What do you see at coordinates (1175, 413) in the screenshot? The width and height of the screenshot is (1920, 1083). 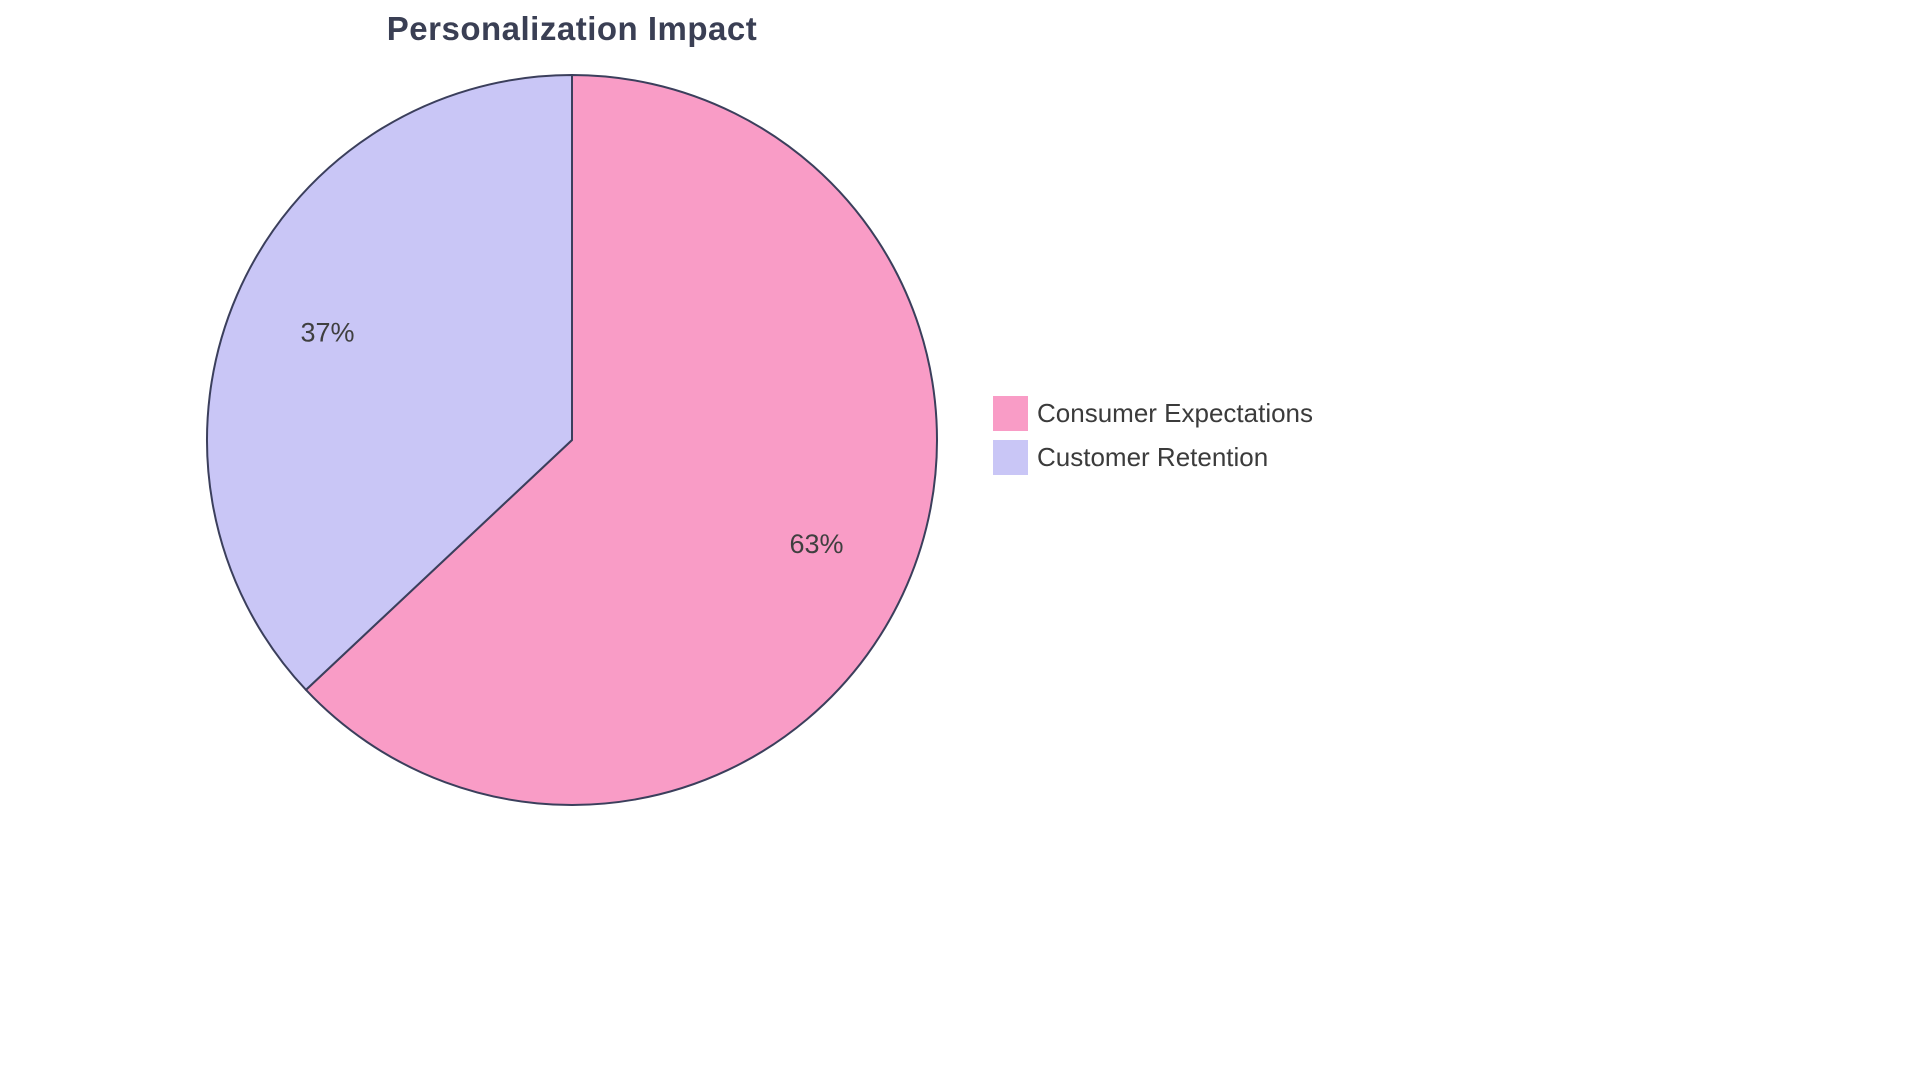 I see `legend-label-consumer-expectations: Consumer Expectations` at bounding box center [1175, 413].